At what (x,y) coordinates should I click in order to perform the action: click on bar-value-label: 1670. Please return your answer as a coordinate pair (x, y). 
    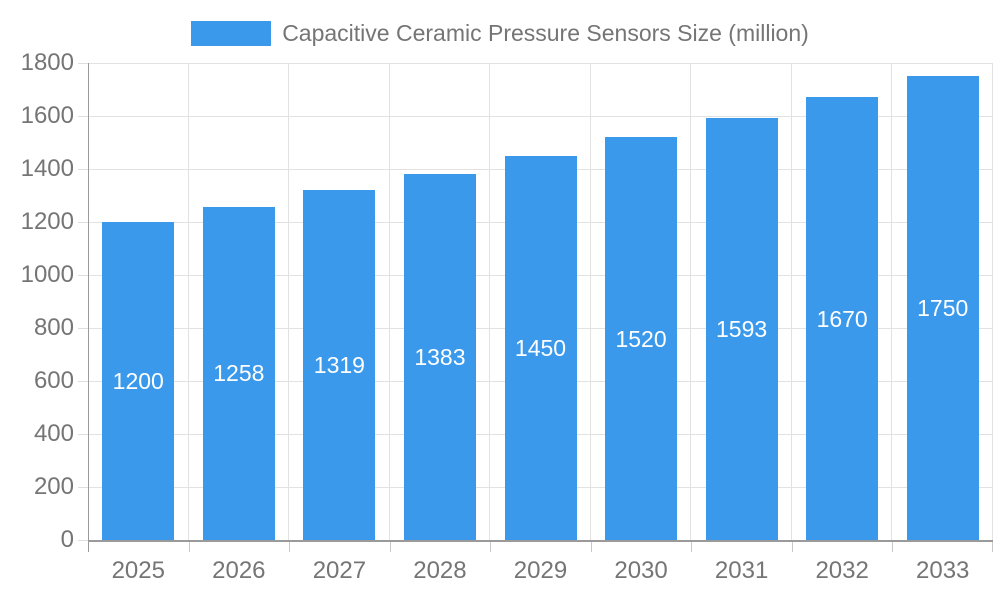
    Looking at the image, I should click on (842, 318).